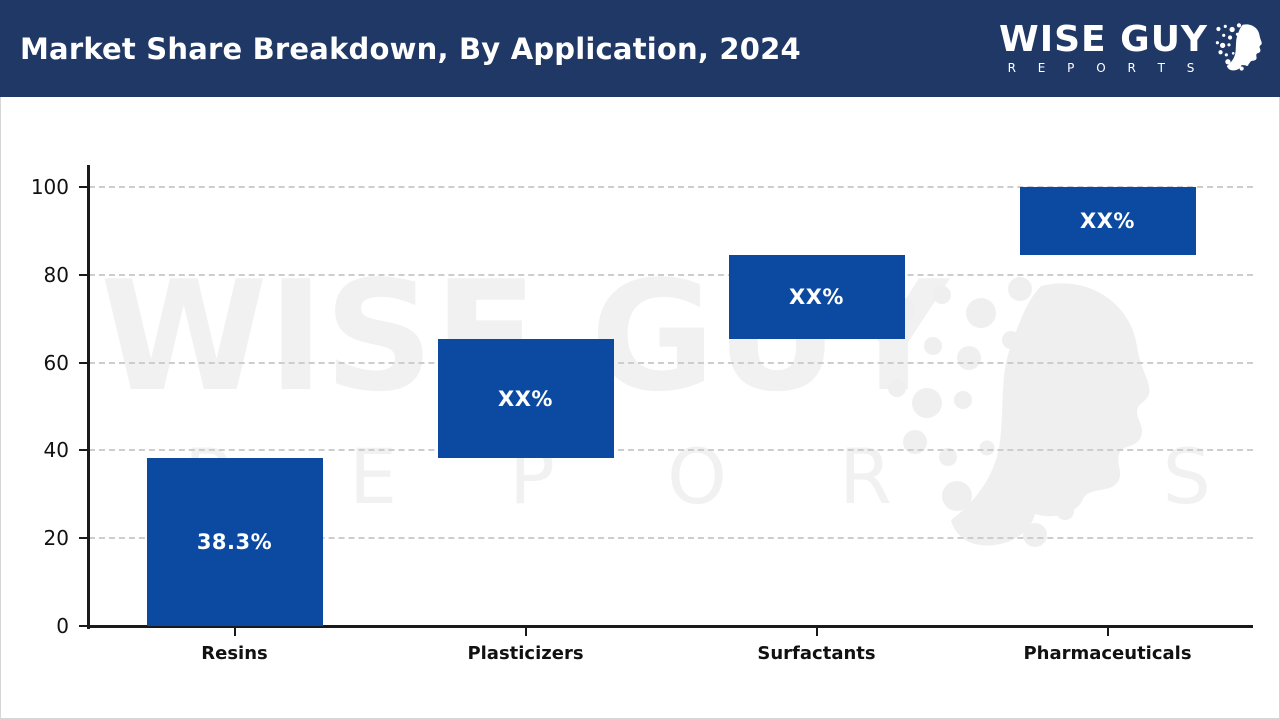  What do you see at coordinates (49, 186) in the screenshot?
I see `y-tick-label-100: 100` at bounding box center [49, 186].